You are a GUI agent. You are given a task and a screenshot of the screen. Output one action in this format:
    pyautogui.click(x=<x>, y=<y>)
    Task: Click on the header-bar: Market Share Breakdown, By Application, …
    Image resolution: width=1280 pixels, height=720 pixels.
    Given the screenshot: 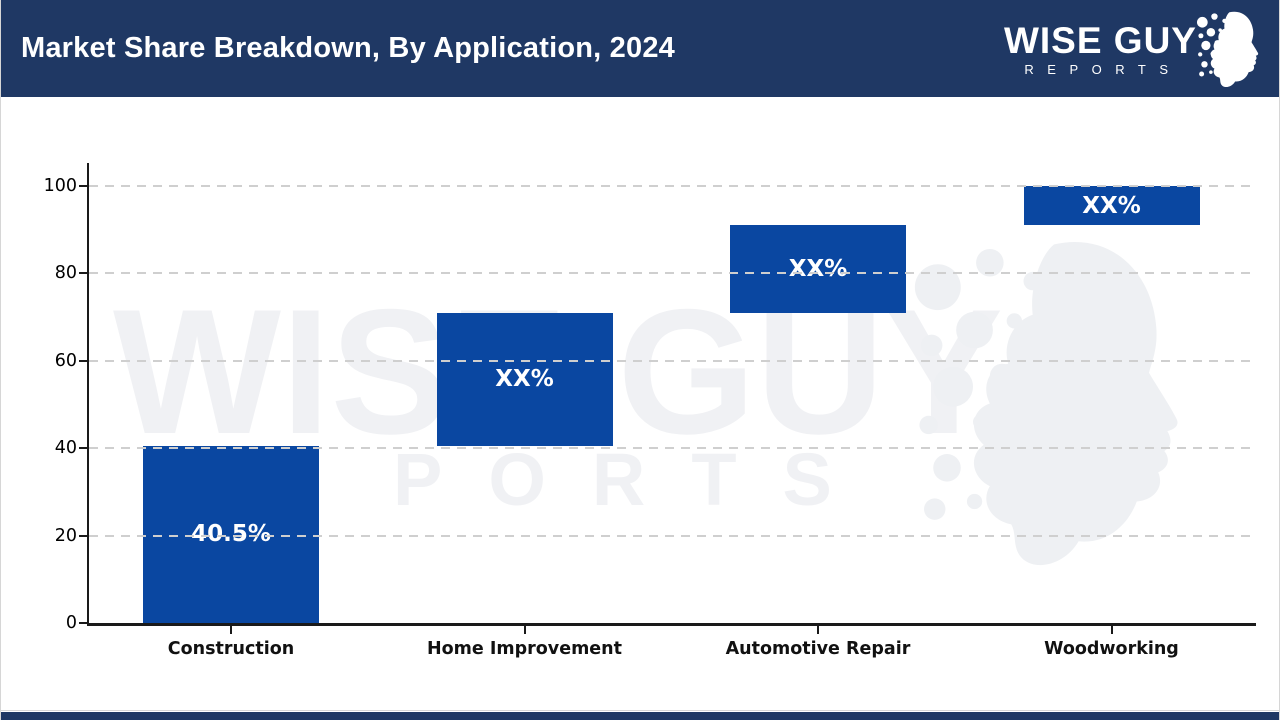 What is the action you would take?
    pyautogui.click(x=640, y=48)
    